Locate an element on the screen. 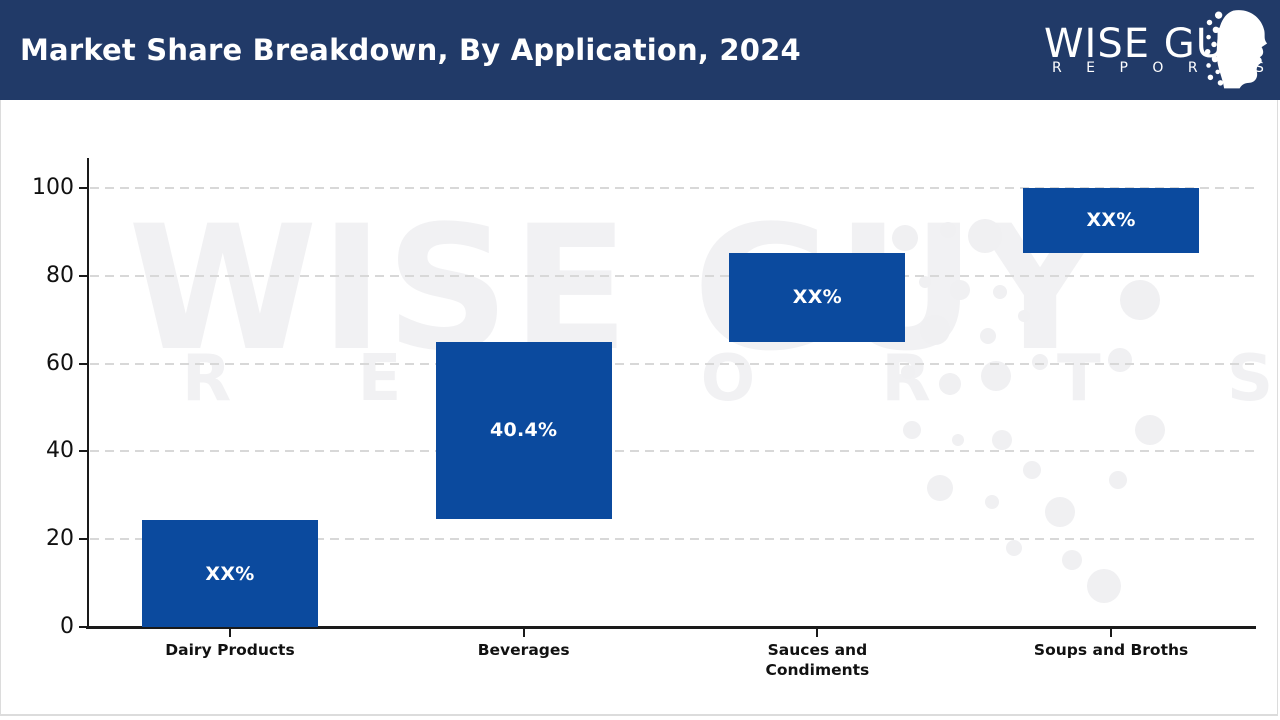 The width and height of the screenshot is (1280, 720). y-tick-label: 80 is located at coordinates (60, 275).